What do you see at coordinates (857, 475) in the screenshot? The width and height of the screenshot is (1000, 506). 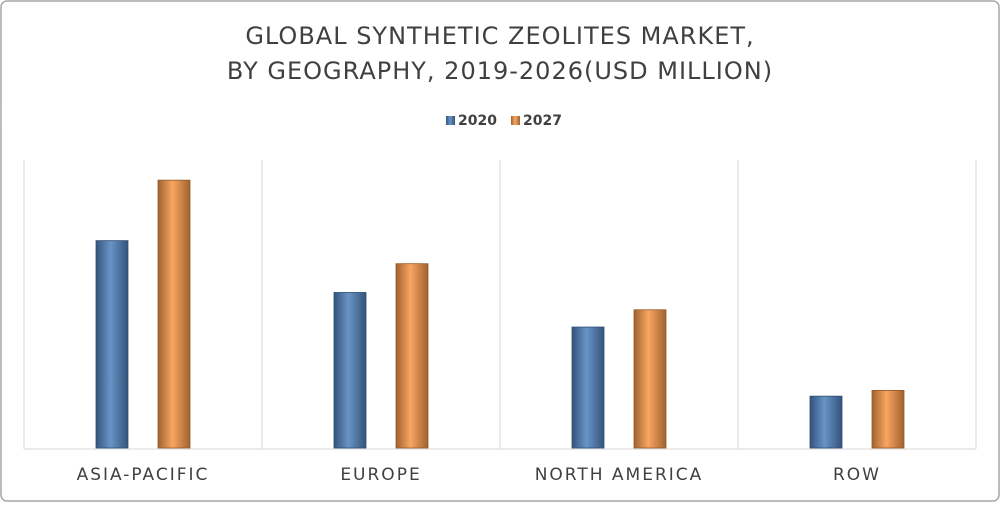 I see `x-tick-label: ROW` at bounding box center [857, 475].